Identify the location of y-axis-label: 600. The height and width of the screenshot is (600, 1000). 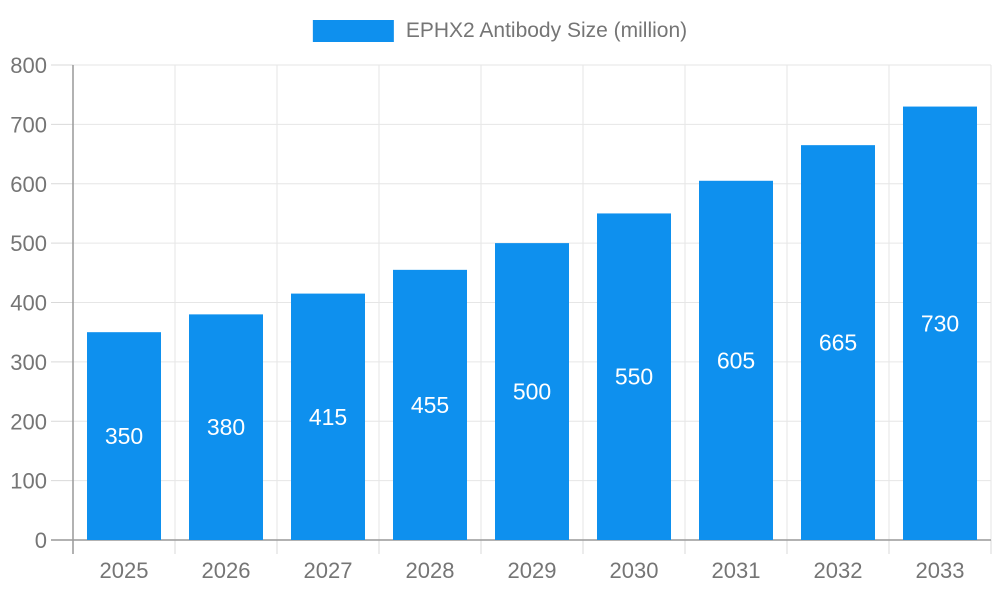
(28, 184).